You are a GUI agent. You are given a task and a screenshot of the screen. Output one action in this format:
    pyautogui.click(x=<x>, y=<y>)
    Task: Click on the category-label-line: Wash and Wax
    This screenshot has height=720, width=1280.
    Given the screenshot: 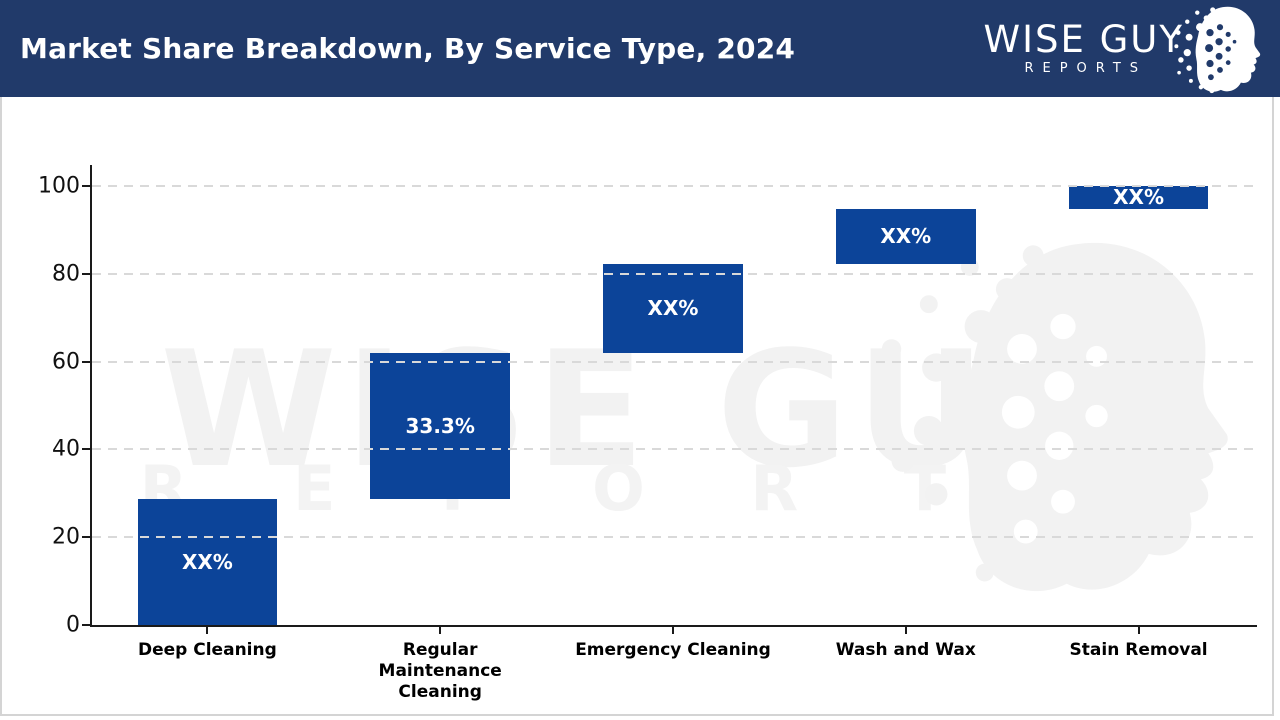 What is the action you would take?
    pyautogui.click(x=905, y=650)
    